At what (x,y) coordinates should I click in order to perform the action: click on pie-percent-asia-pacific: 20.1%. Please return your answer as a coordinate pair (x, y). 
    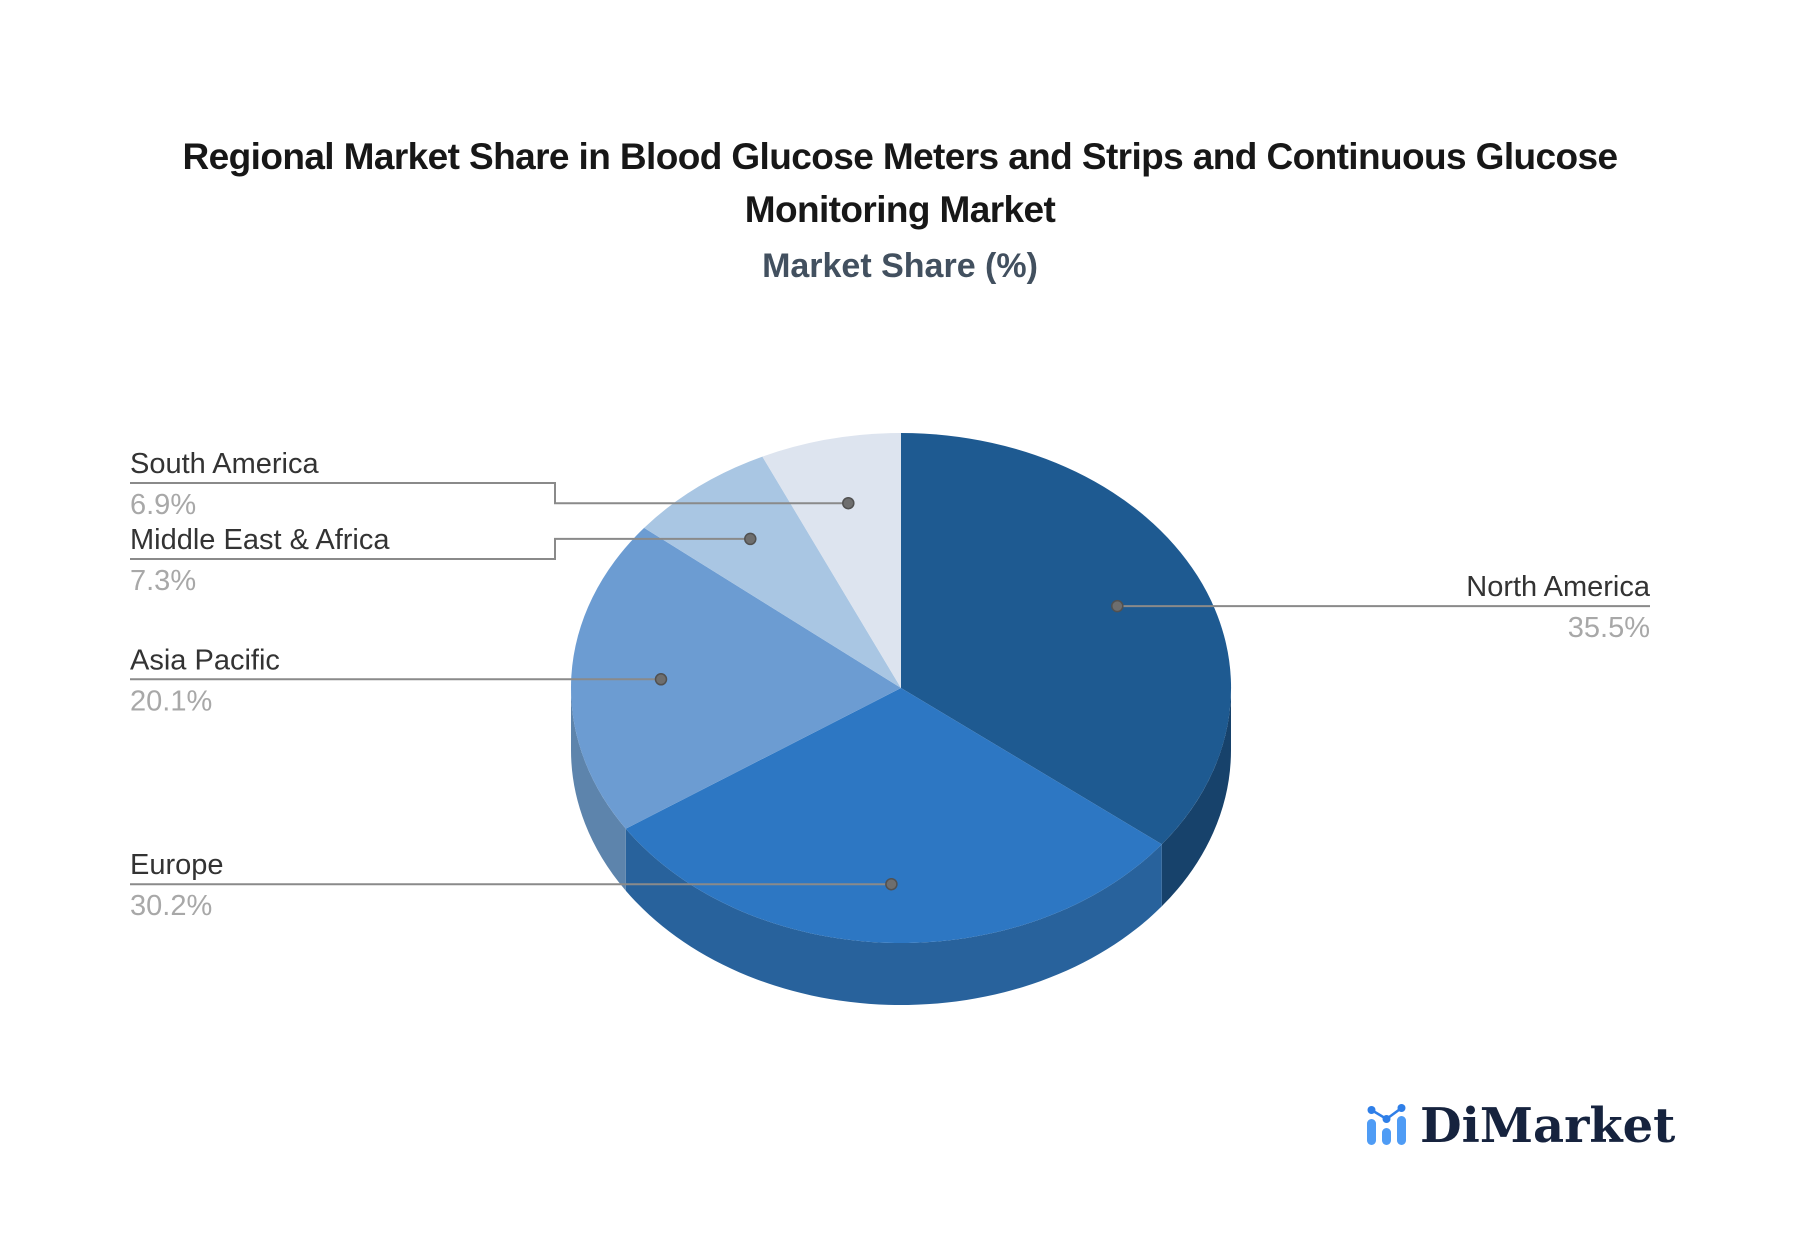
    Looking at the image, I should click on (171, 701).